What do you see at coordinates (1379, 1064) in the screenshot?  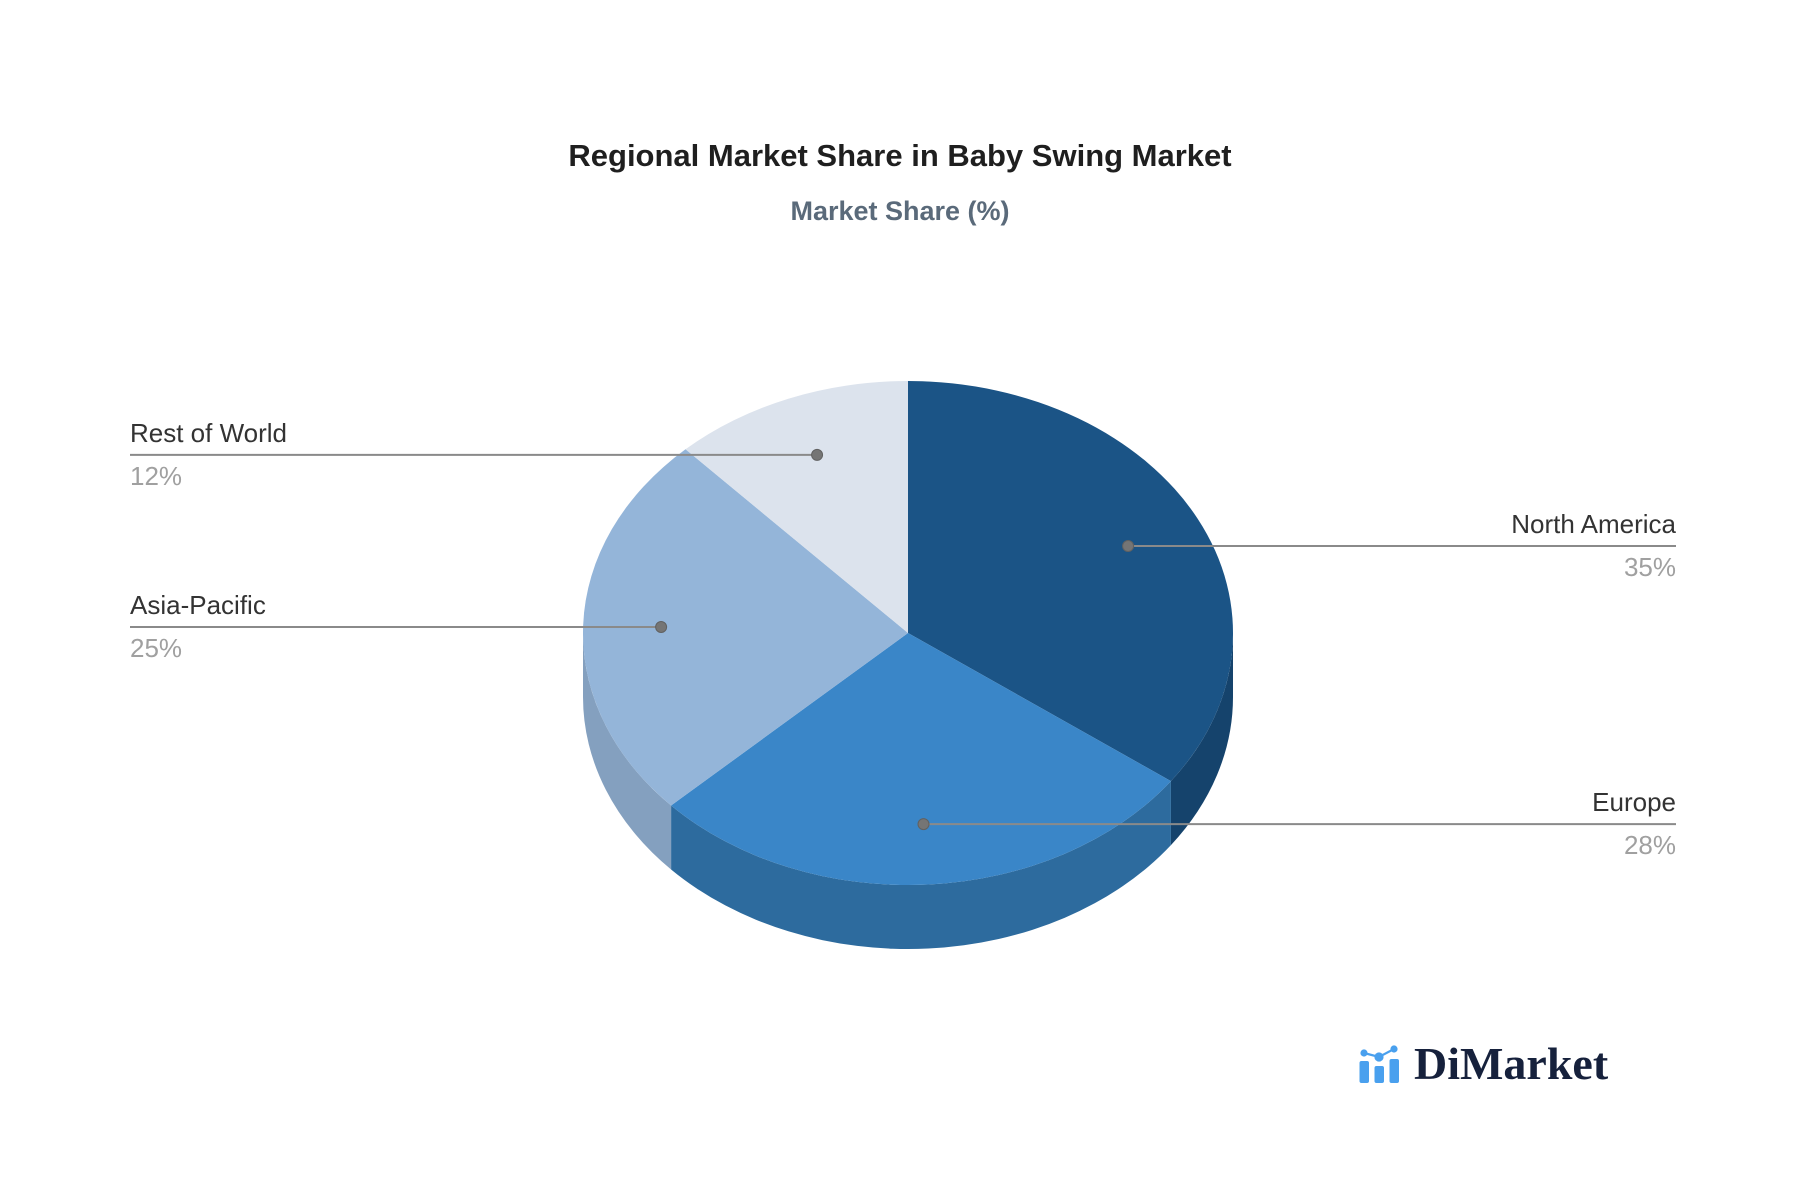 I see `bar-chart-trend-icon` at bounding box center [1379, 1064].